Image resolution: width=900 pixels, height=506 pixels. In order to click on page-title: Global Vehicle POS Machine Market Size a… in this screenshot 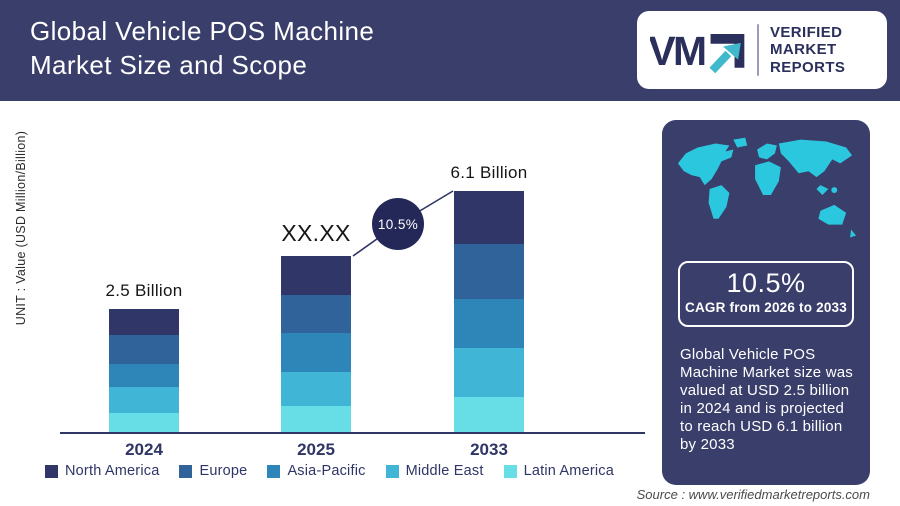, I will do `click(202, 48)`.